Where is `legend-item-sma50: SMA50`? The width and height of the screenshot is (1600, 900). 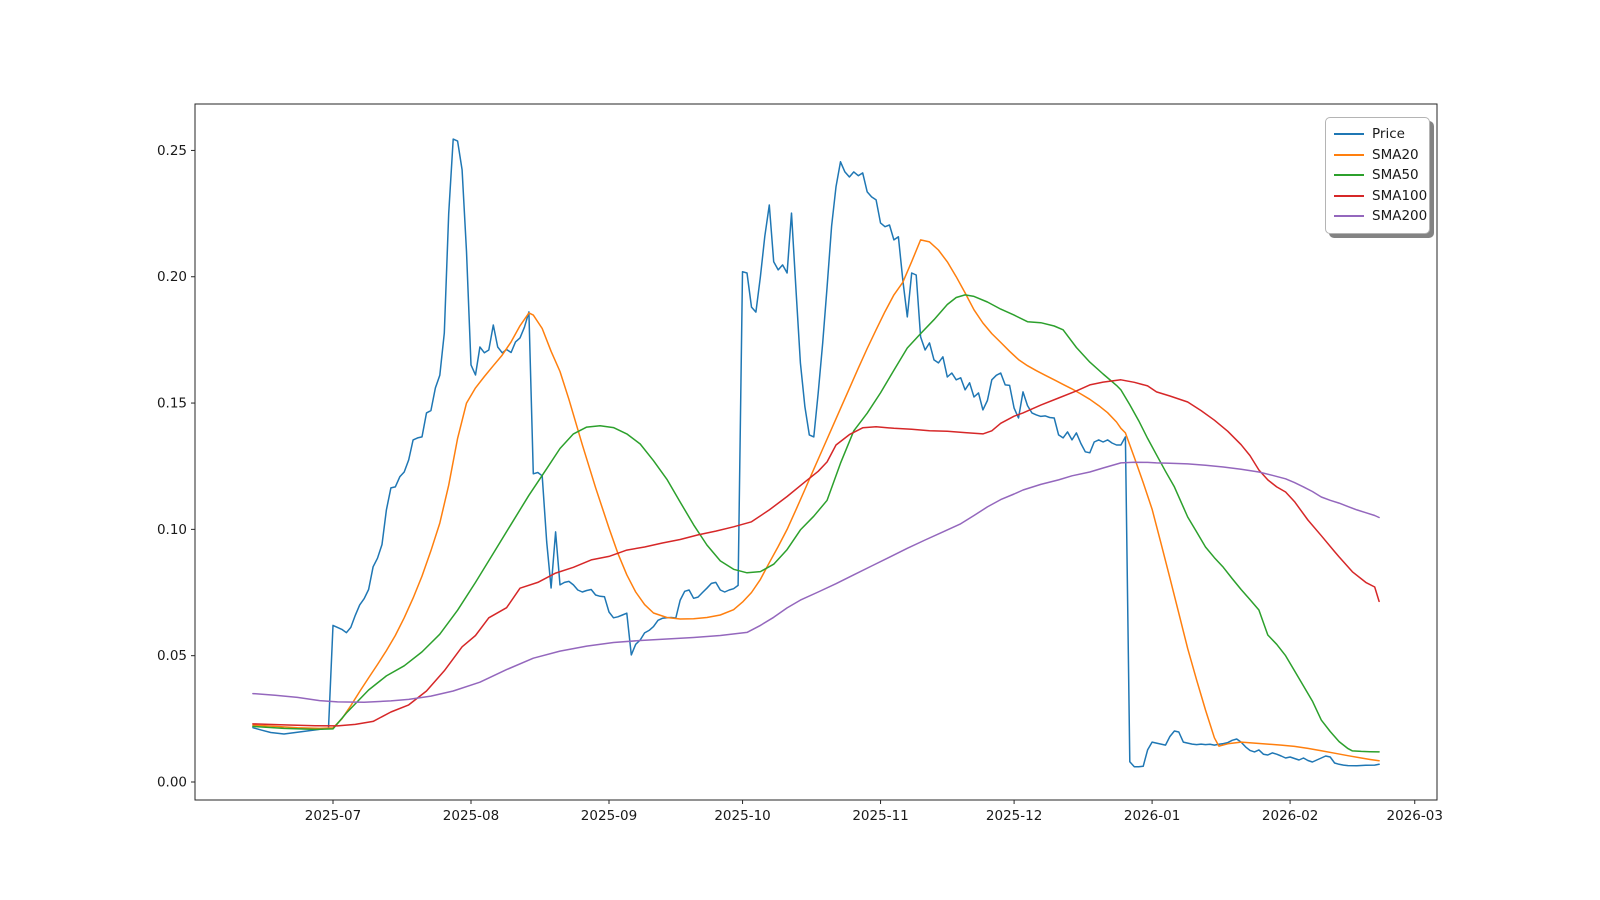
legend-item-sma50: SMA50 is located at coordinates (1377, 175).